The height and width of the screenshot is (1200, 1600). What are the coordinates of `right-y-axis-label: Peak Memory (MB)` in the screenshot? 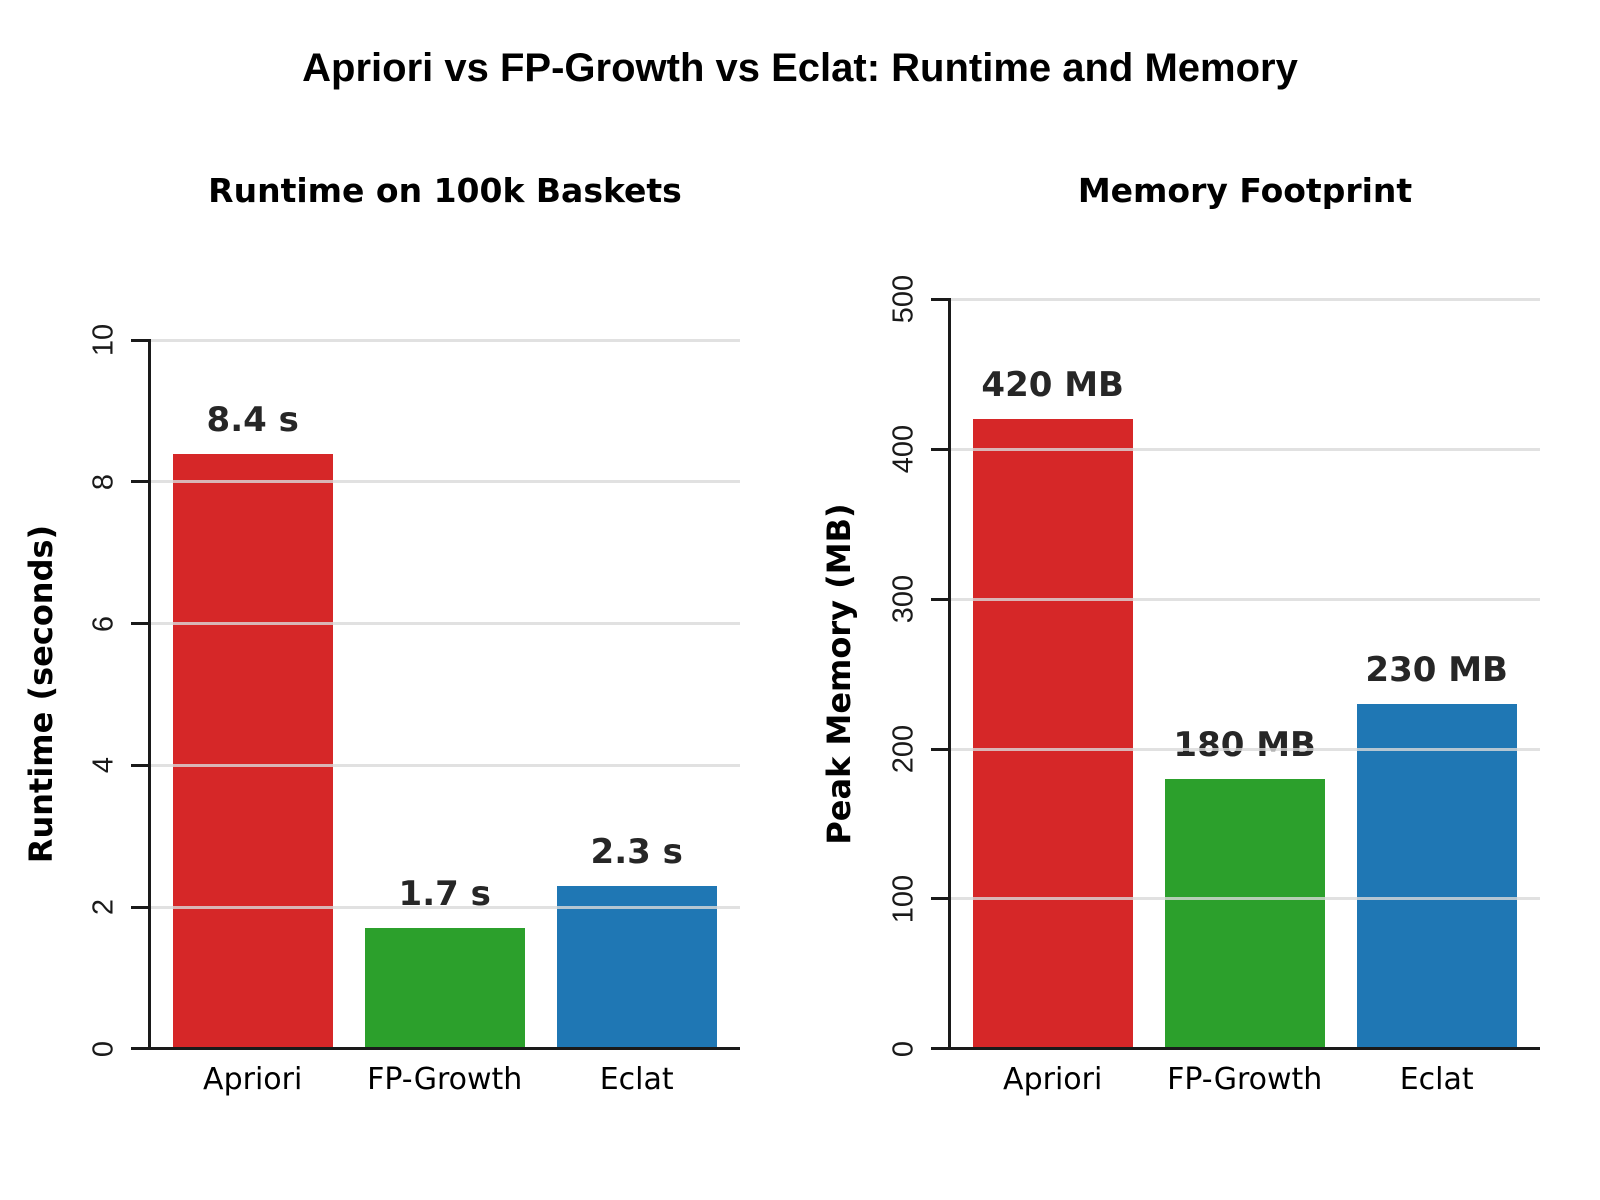 It's located at (839, 674).